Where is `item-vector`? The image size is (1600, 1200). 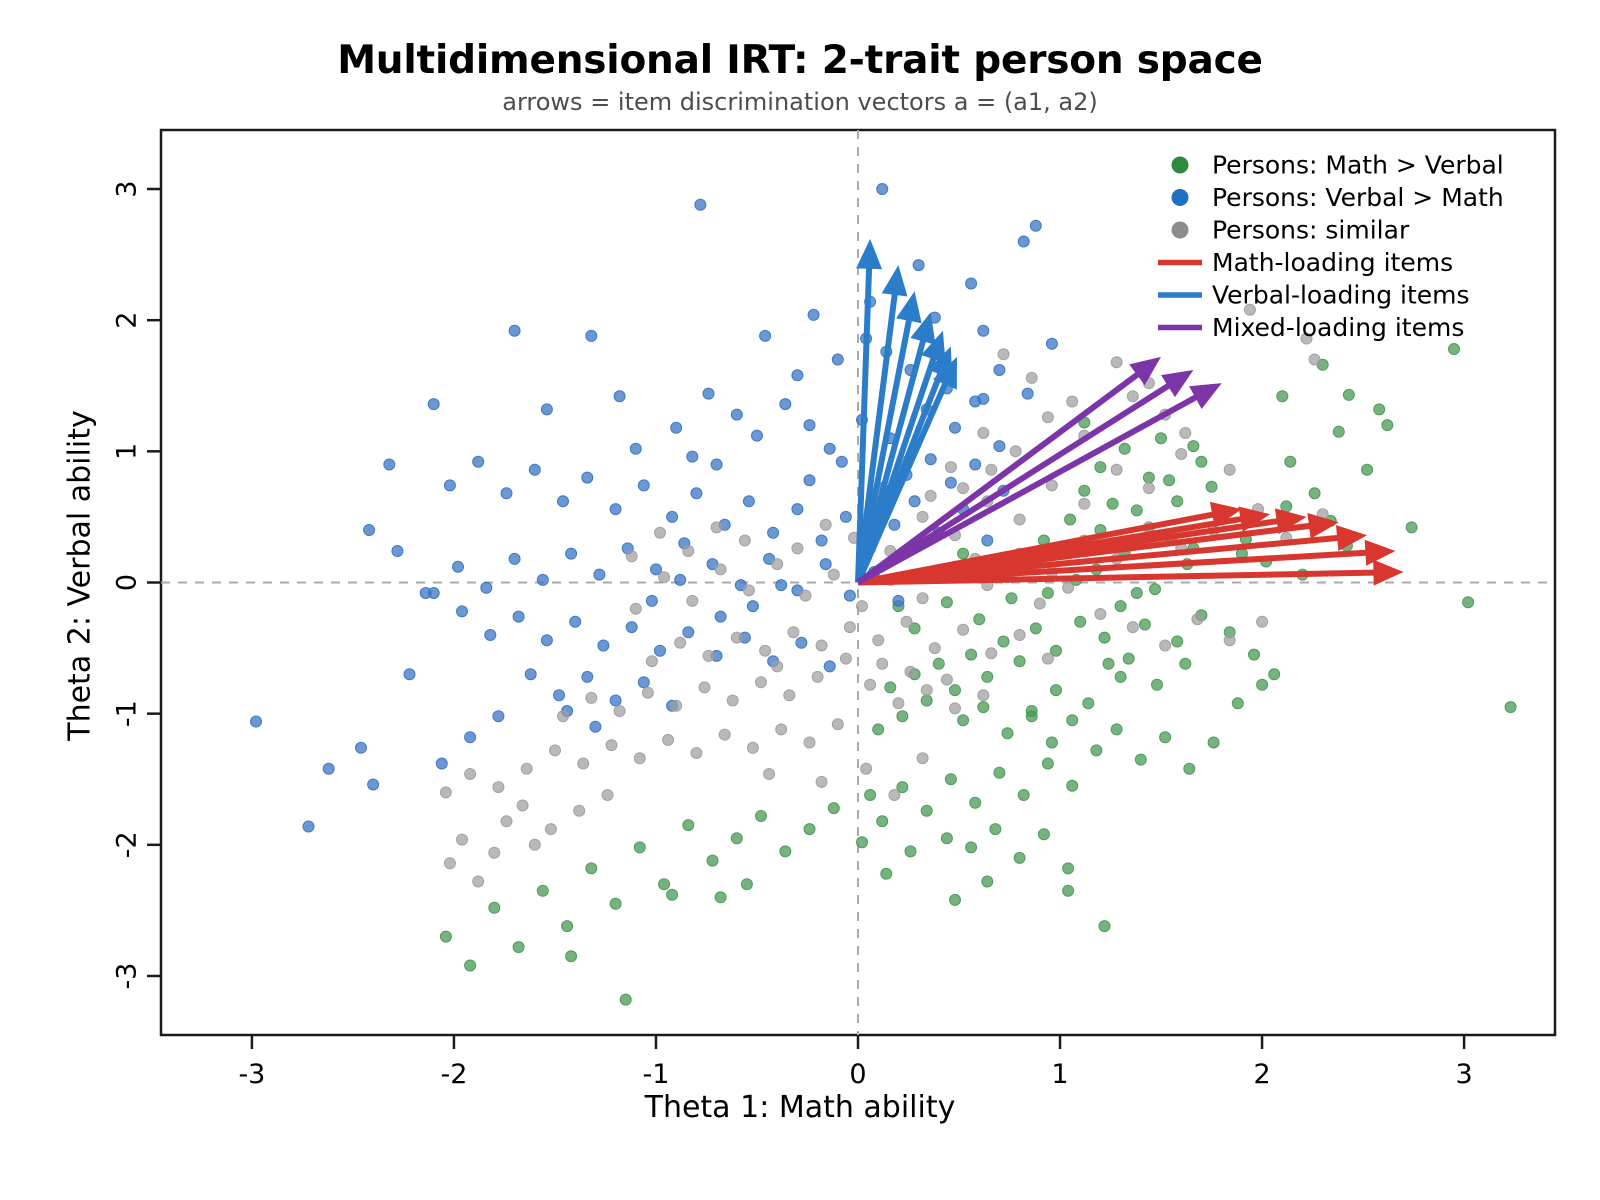 item-vector is located at coordinates (884, 448).